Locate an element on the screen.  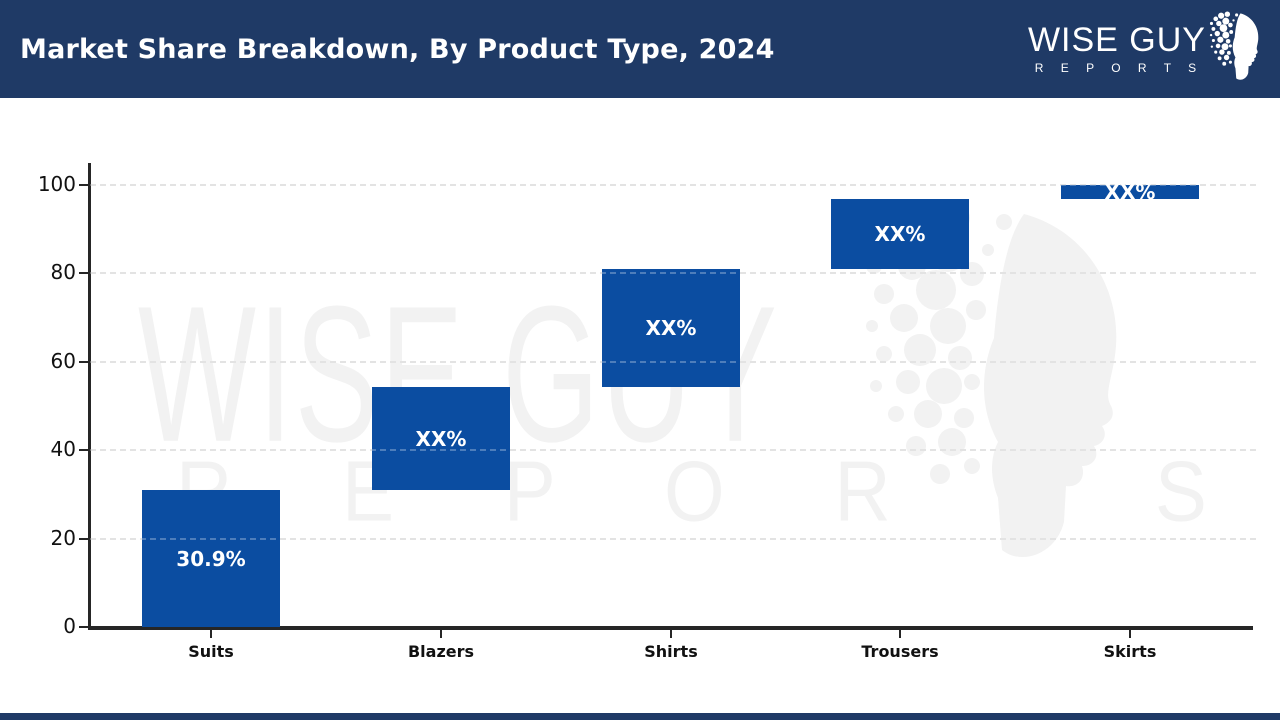
bar-shirts: XX% is located at coordinates (671, 327).